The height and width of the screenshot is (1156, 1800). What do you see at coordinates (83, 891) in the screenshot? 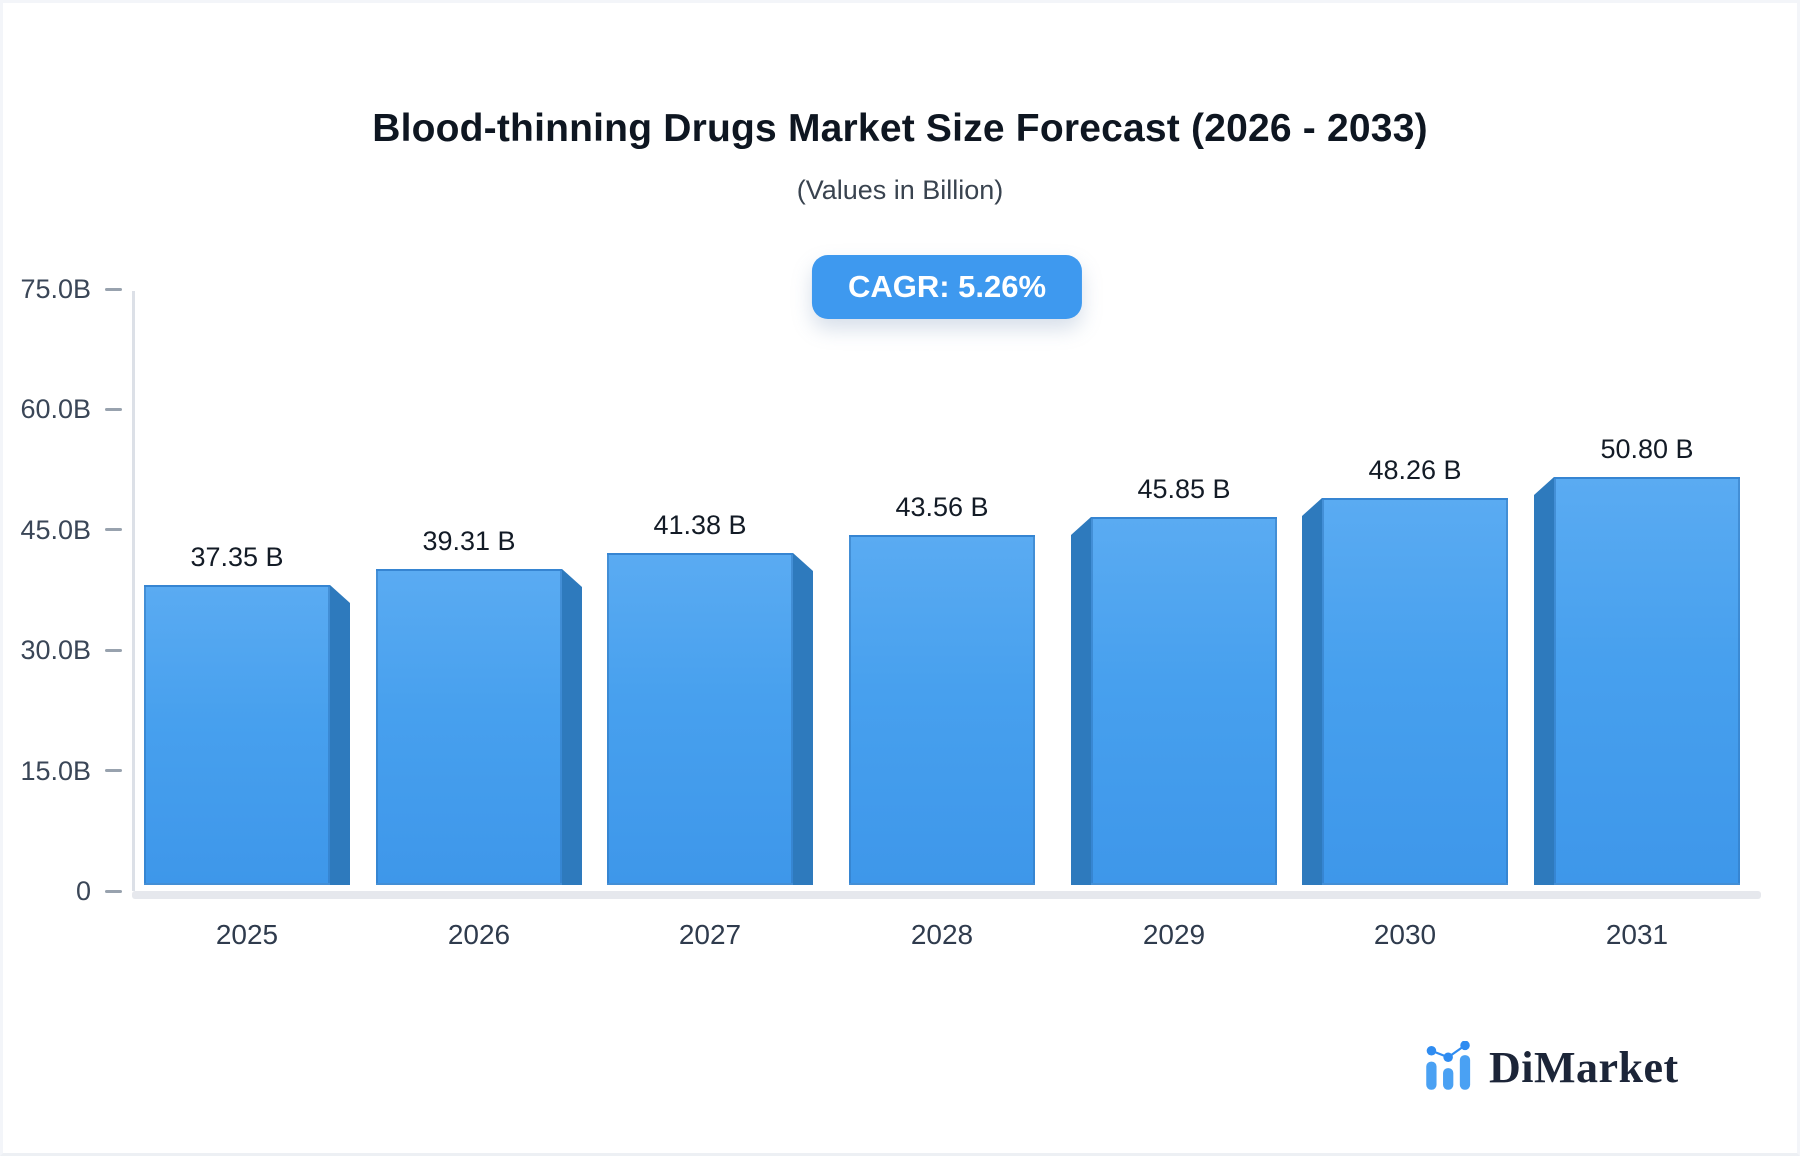
I see `y-axis-label-0: 0` at bounding box center [83, 891].